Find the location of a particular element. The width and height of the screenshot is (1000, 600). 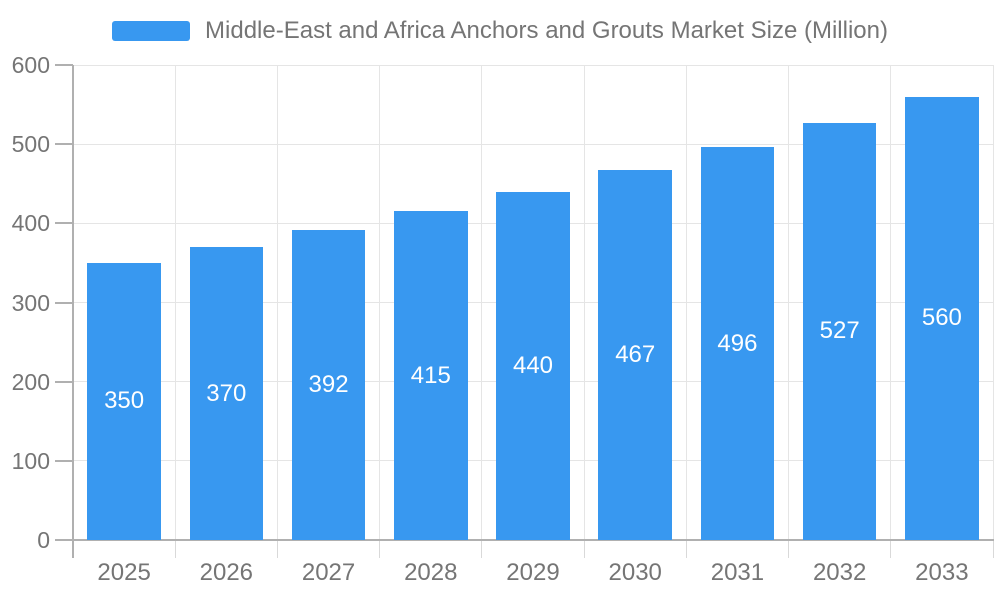

x-axis-label: 2027 is located at coordinates (328, 572).